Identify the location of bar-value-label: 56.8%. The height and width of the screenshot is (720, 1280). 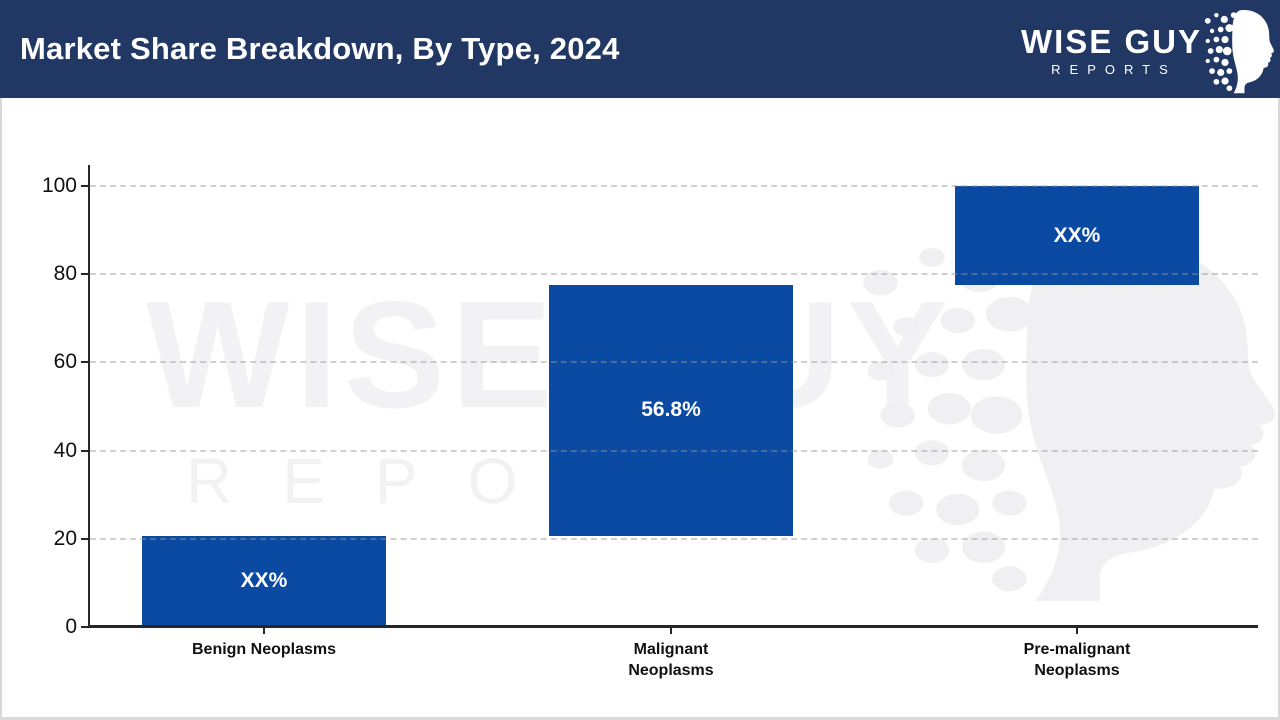
(671, 410).